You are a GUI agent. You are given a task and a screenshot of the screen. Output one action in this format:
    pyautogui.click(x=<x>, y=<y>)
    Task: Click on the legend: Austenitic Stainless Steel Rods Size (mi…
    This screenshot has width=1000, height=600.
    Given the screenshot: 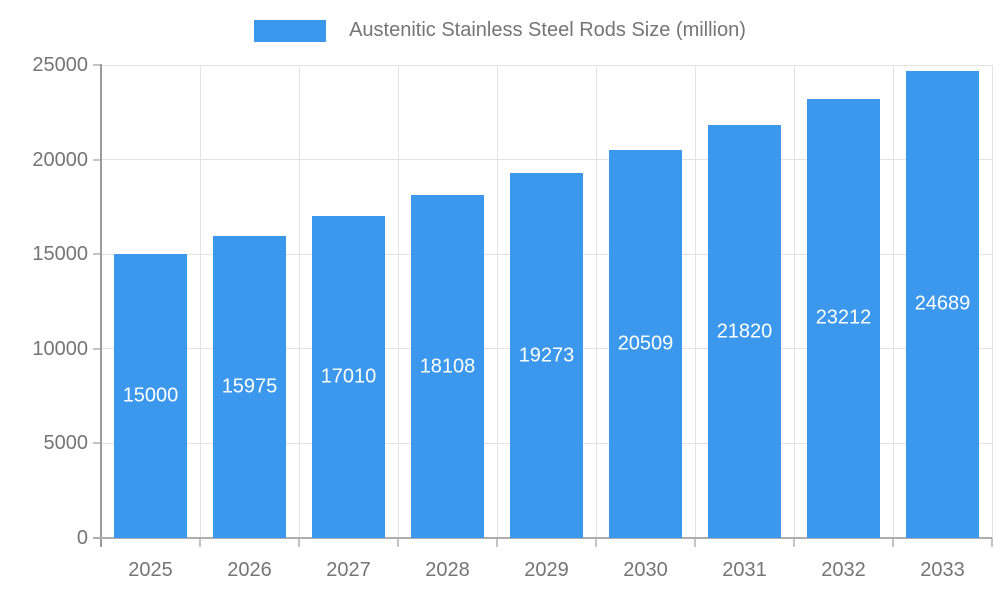 What is the action you would take?
    pyautogui.click(x=500, y=30)
    